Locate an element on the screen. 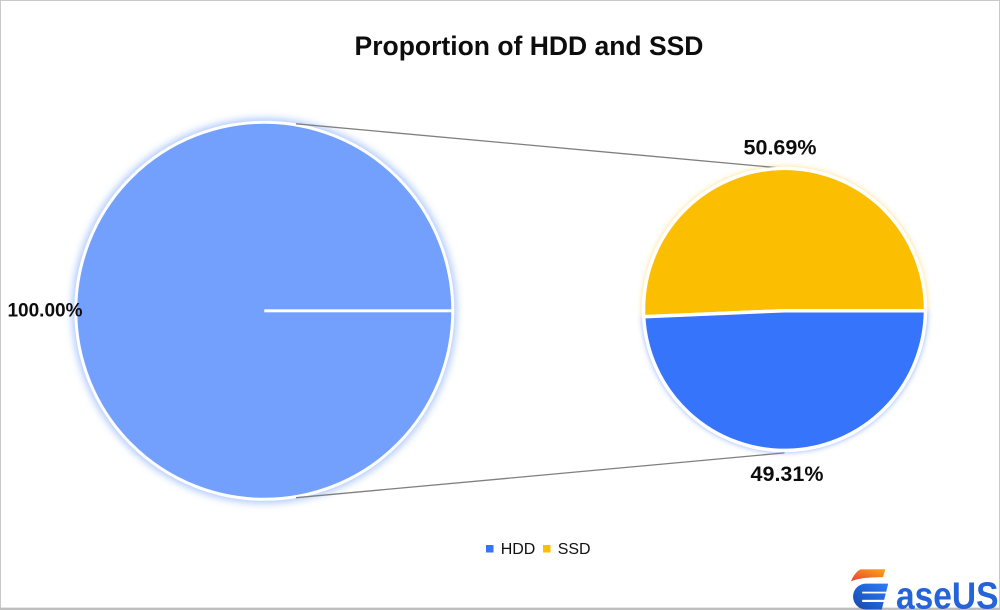 This screenshot has height=610, width=1000. svg-text: 49.31% is located at coordinates (787, 474).